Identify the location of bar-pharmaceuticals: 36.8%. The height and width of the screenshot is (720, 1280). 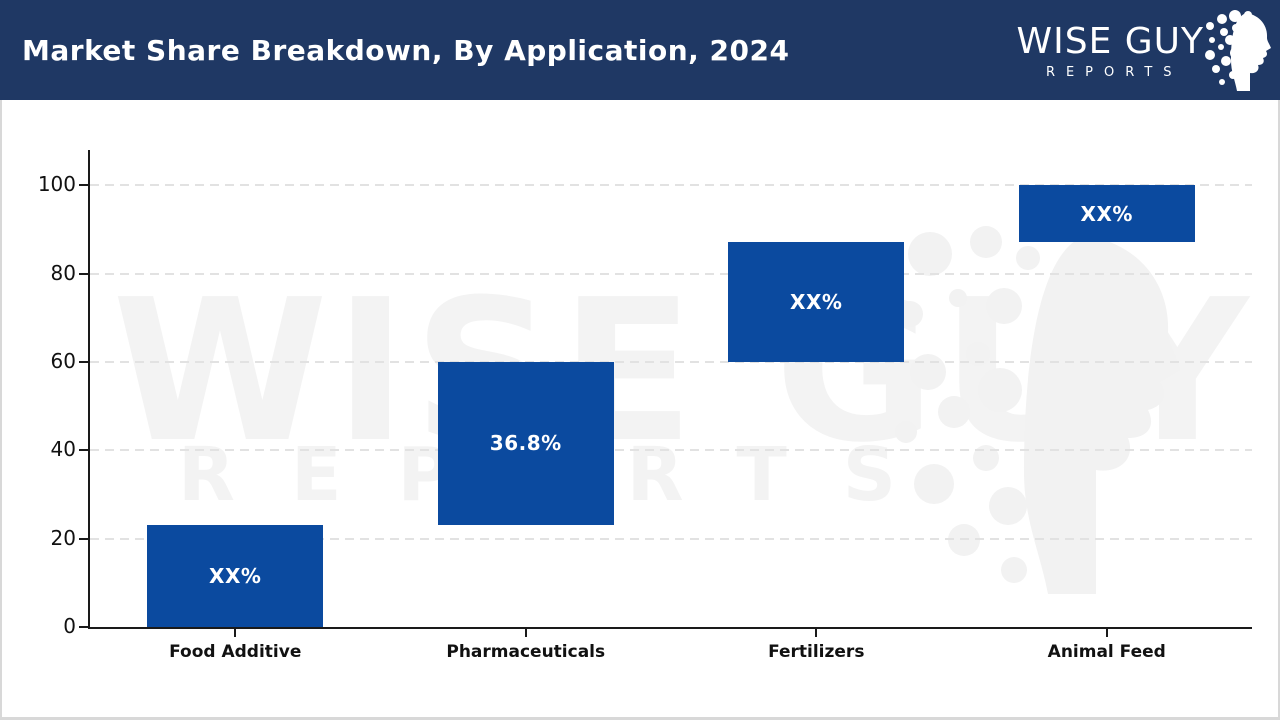
(525, 443).